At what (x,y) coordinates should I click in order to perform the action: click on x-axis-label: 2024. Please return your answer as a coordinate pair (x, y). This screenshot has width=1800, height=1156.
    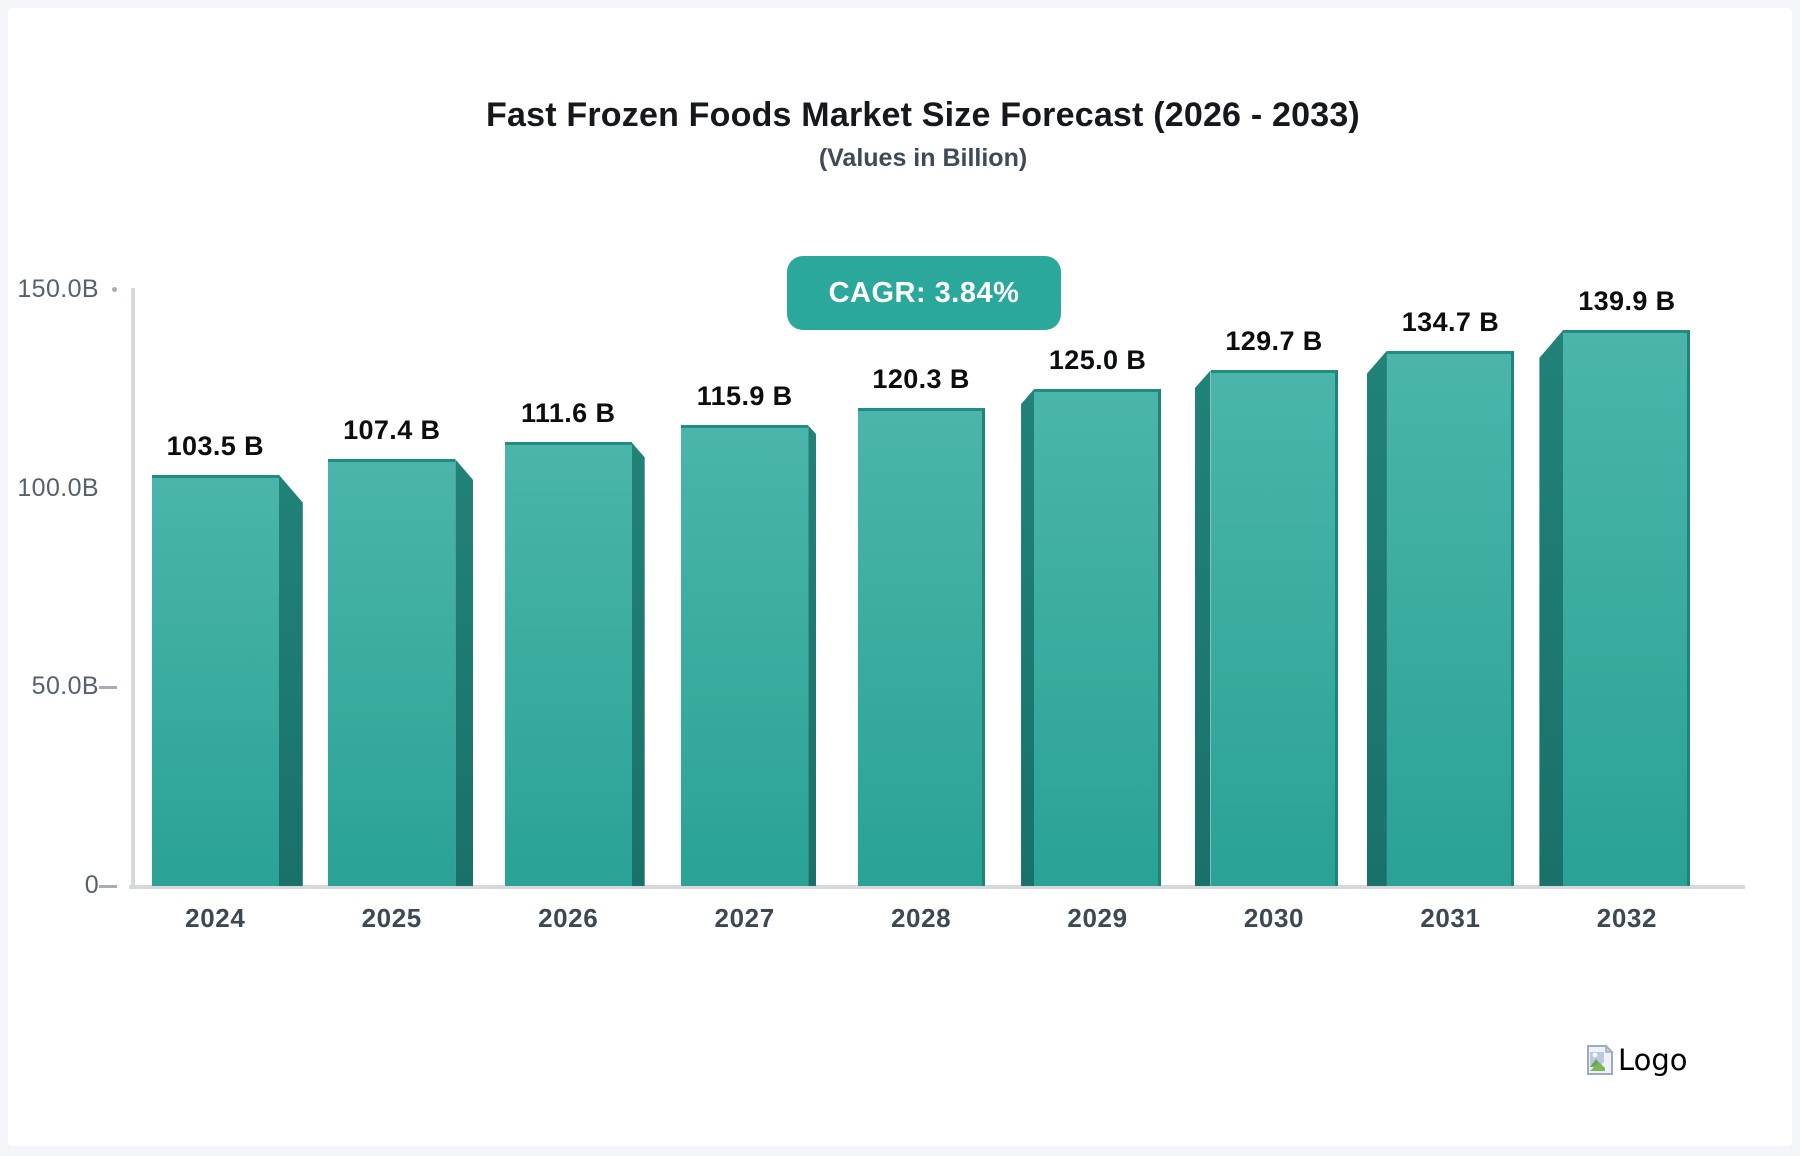
    Looking at the image, I should click on (215, 918).